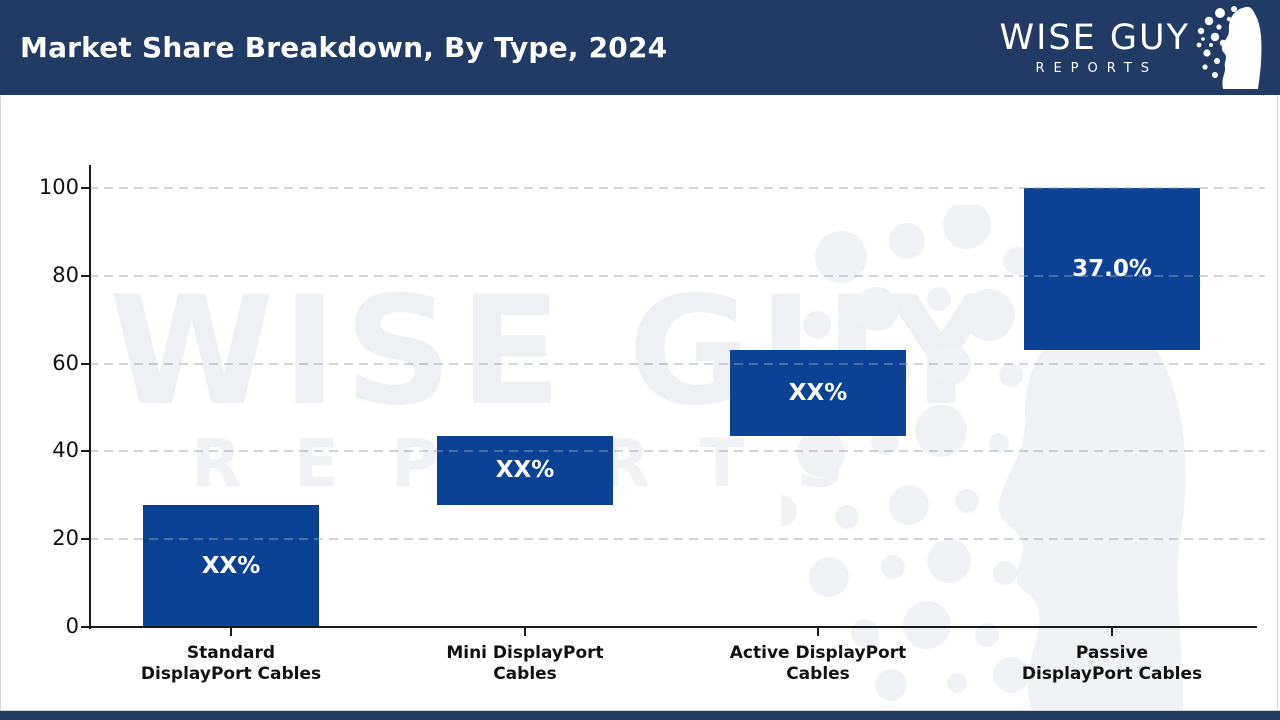 The width and height of the screenshot is (1280, 720). Describe the element at coordinates (65, 362) in the screenshot. I see `y-axis-tick-label: 60` at that location.